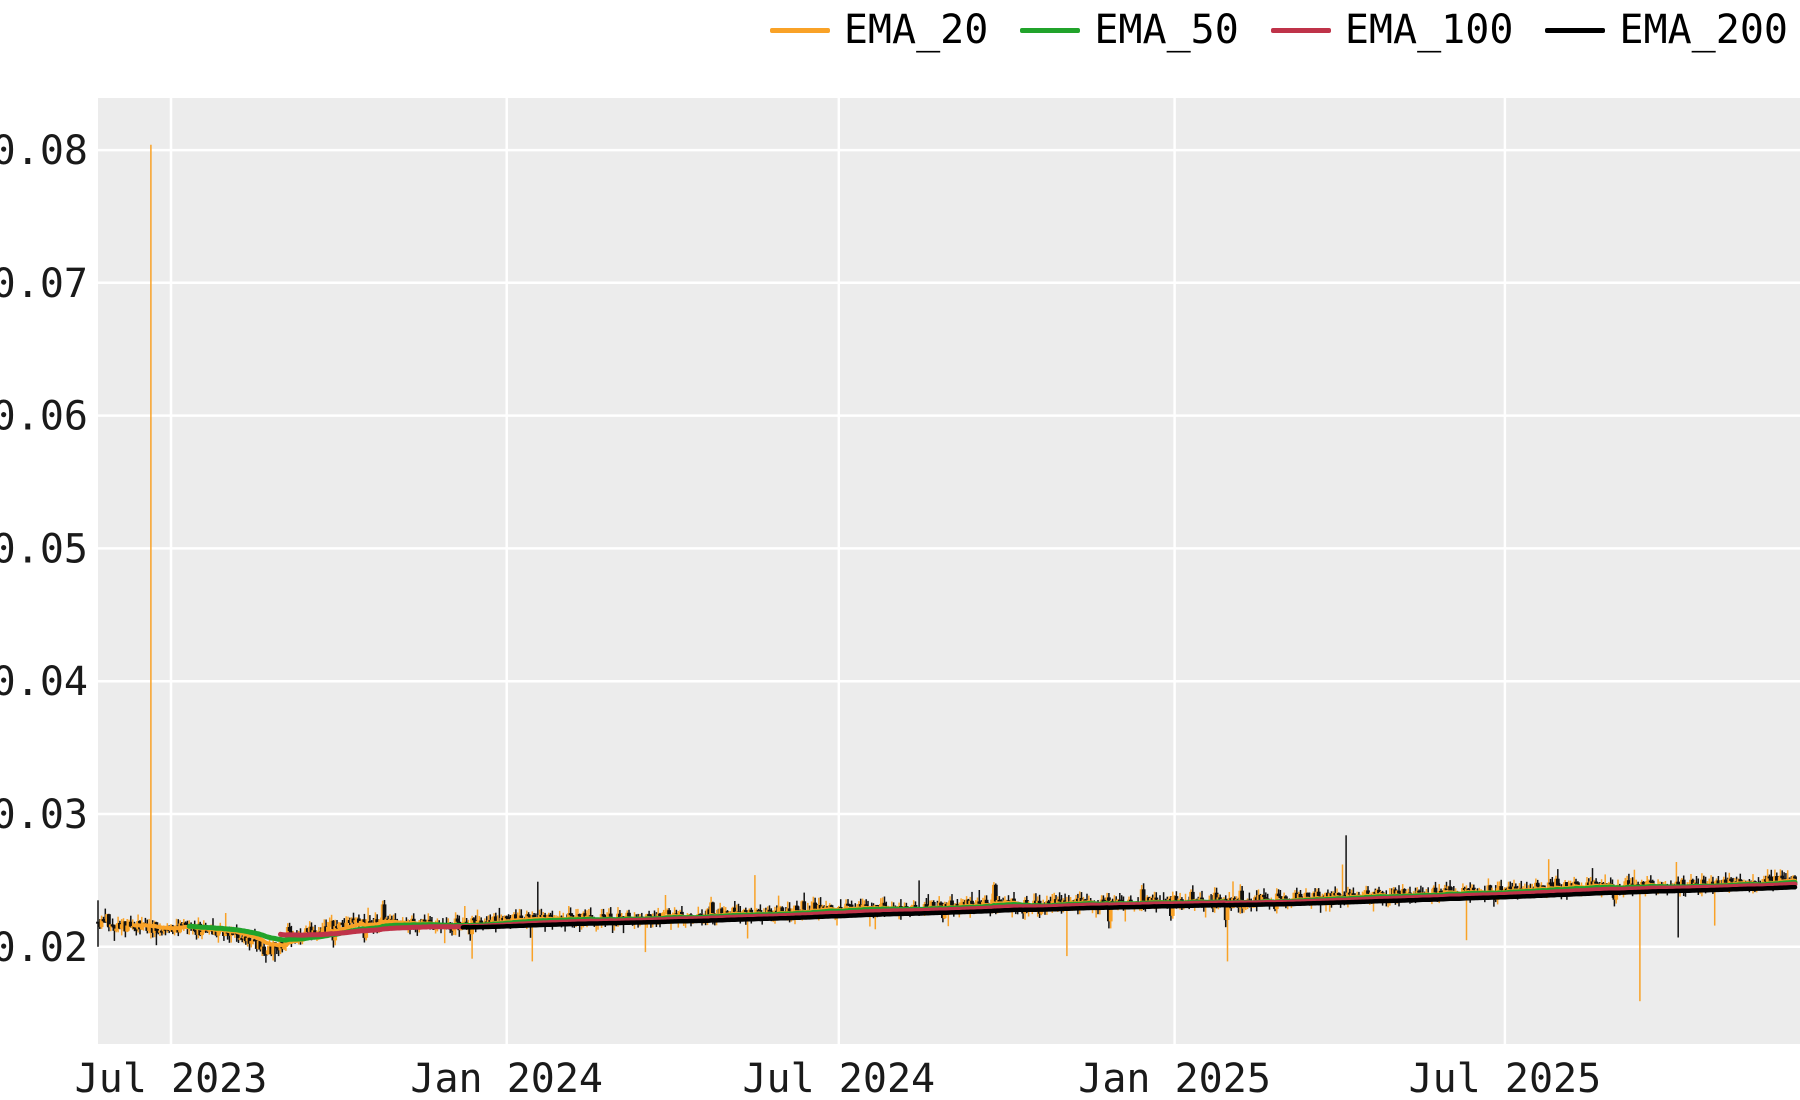 This screenshot has width=1800, height=1100. What do you see at coordinates (799, 30) in the screenshot?
I see `legend-line-ema-20-icon` at bounding box center [799, 30].